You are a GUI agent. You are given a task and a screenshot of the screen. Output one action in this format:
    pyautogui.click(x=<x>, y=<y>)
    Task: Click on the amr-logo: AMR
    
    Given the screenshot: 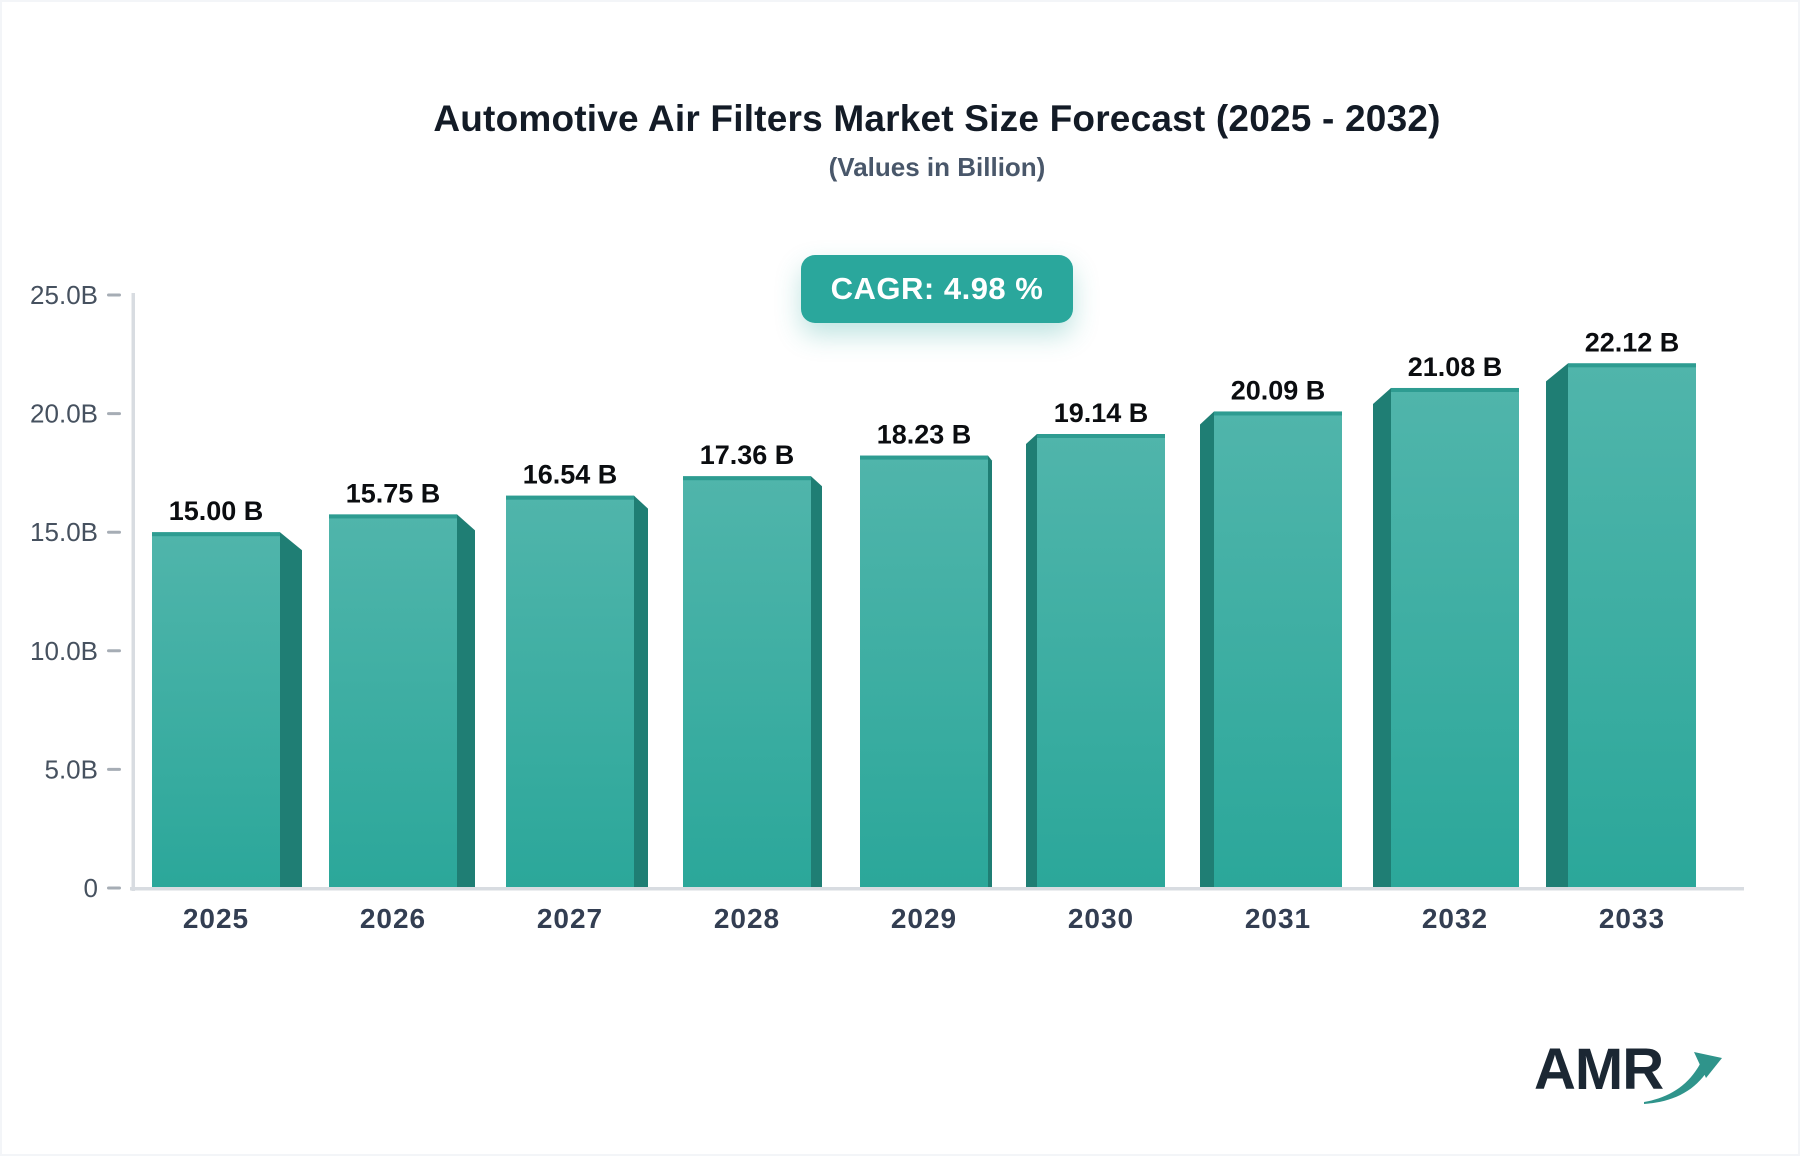 What is the action you would take?
    pyautogui.click(x=1629, y=1077)
    